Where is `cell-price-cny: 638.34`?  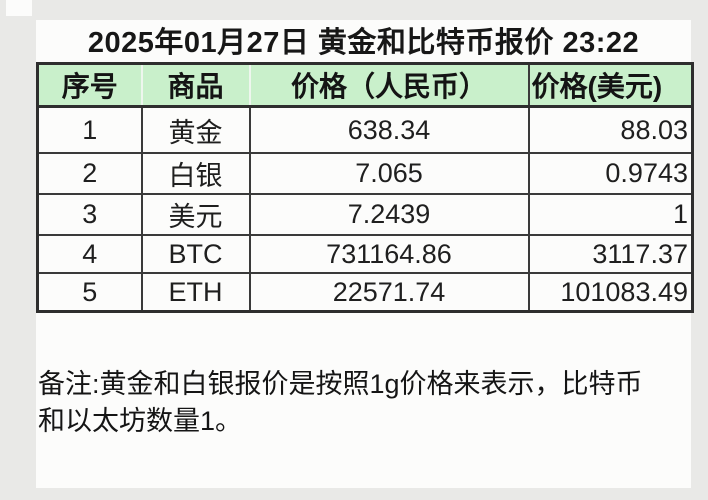 cell-price-cny: 638.34 is located at coordinates (389, 129).